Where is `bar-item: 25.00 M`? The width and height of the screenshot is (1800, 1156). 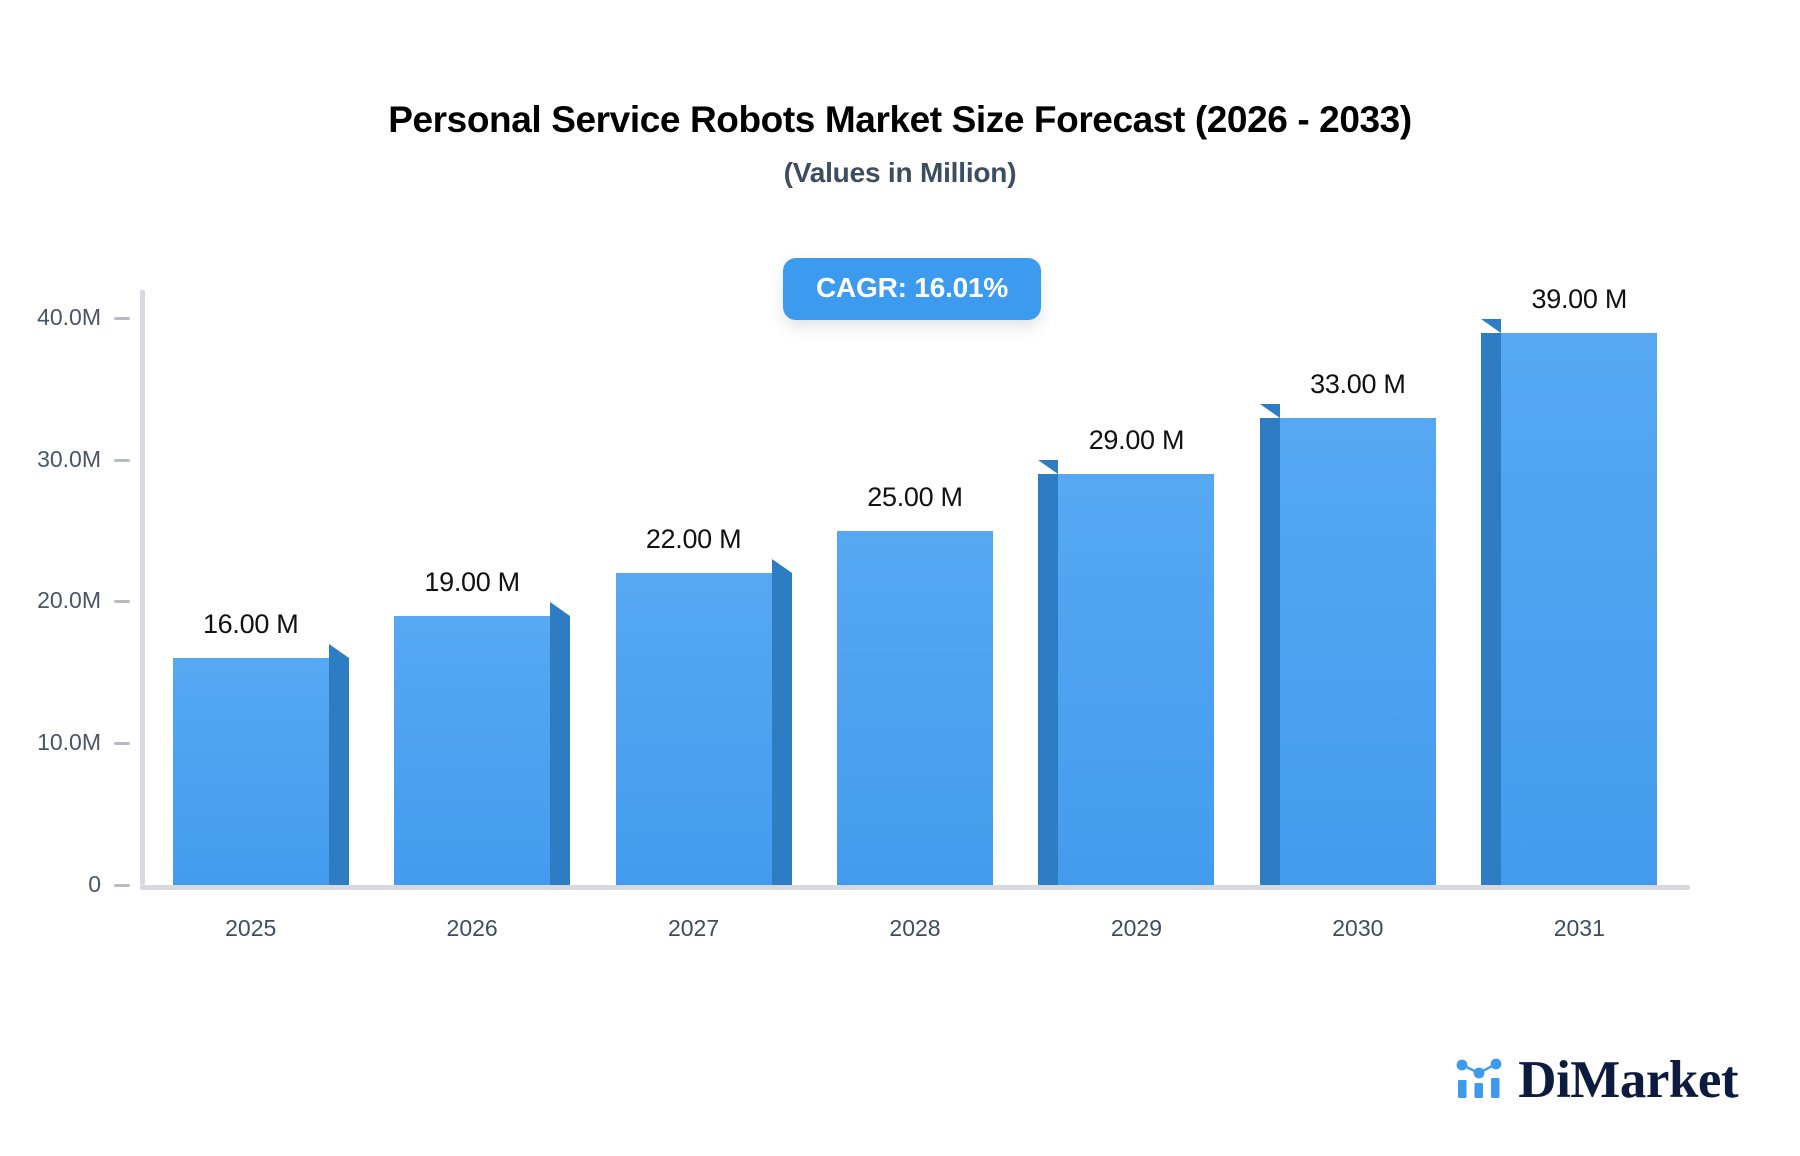
bar-item: 25.00 M is located at coordinates (915, 683).